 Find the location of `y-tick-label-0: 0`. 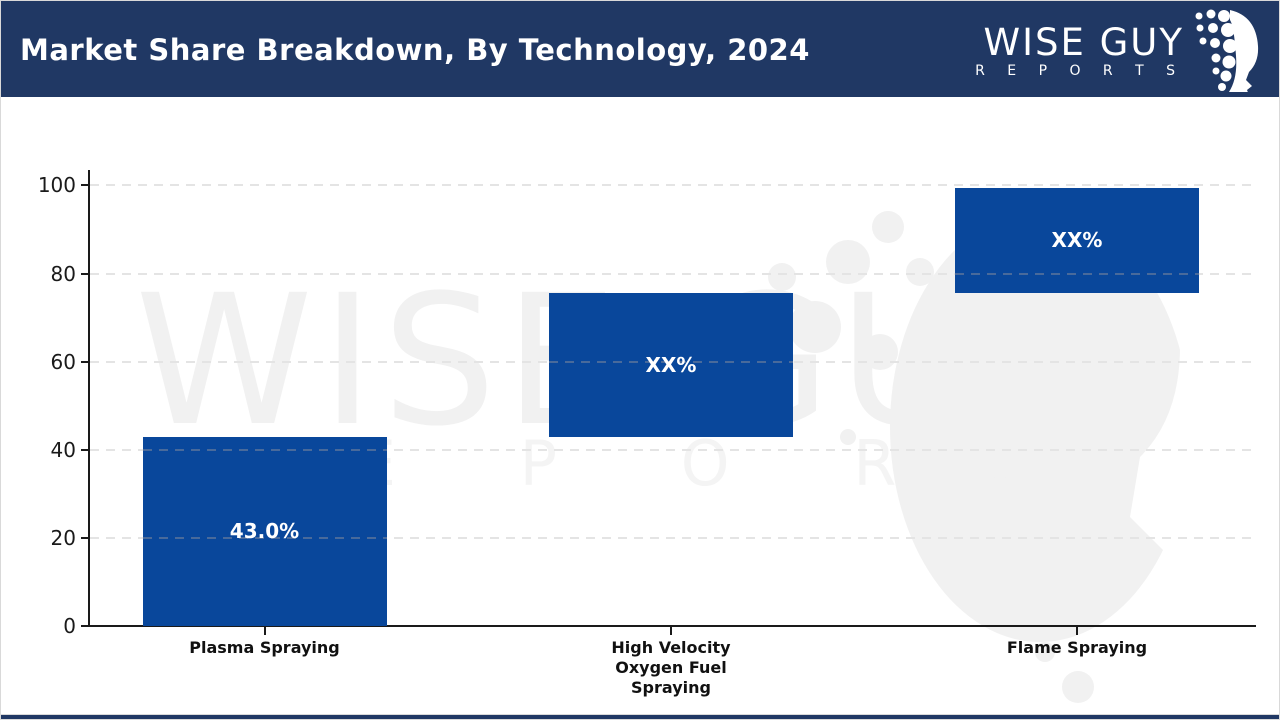

y-tick-label-0: 0 is located at coordinates (69, 626).